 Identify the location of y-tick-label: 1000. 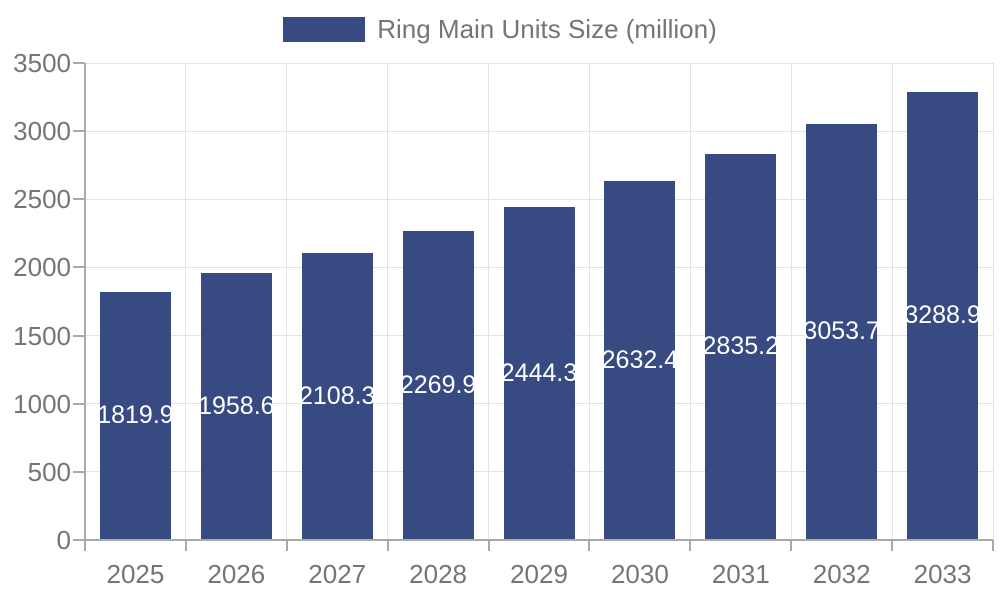
(42, 403).